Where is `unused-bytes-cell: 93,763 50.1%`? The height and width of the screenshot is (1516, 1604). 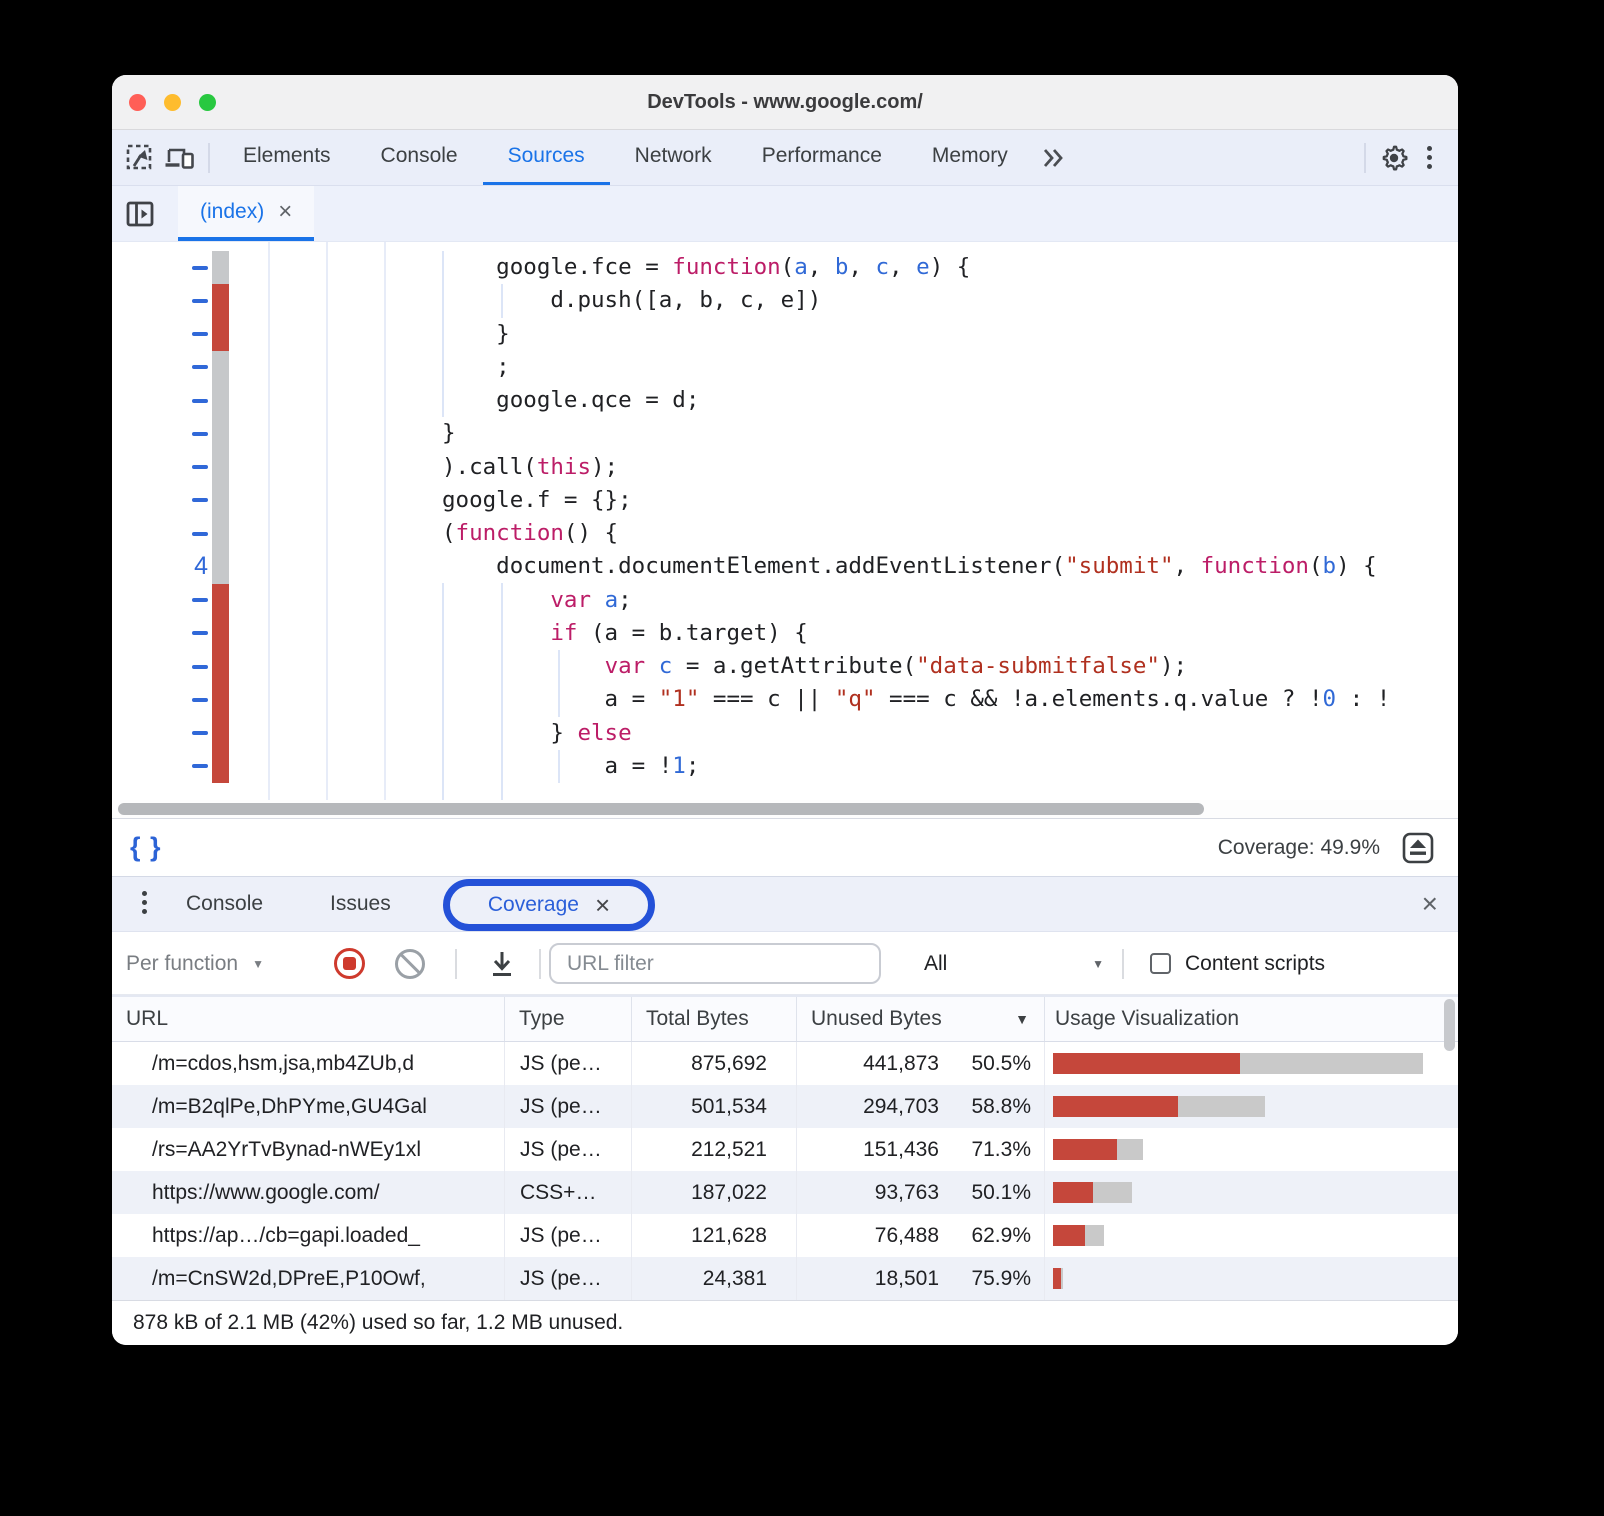
unused-bytes-cell: 93,763 50.1% is located at coordinates (921, 1192).